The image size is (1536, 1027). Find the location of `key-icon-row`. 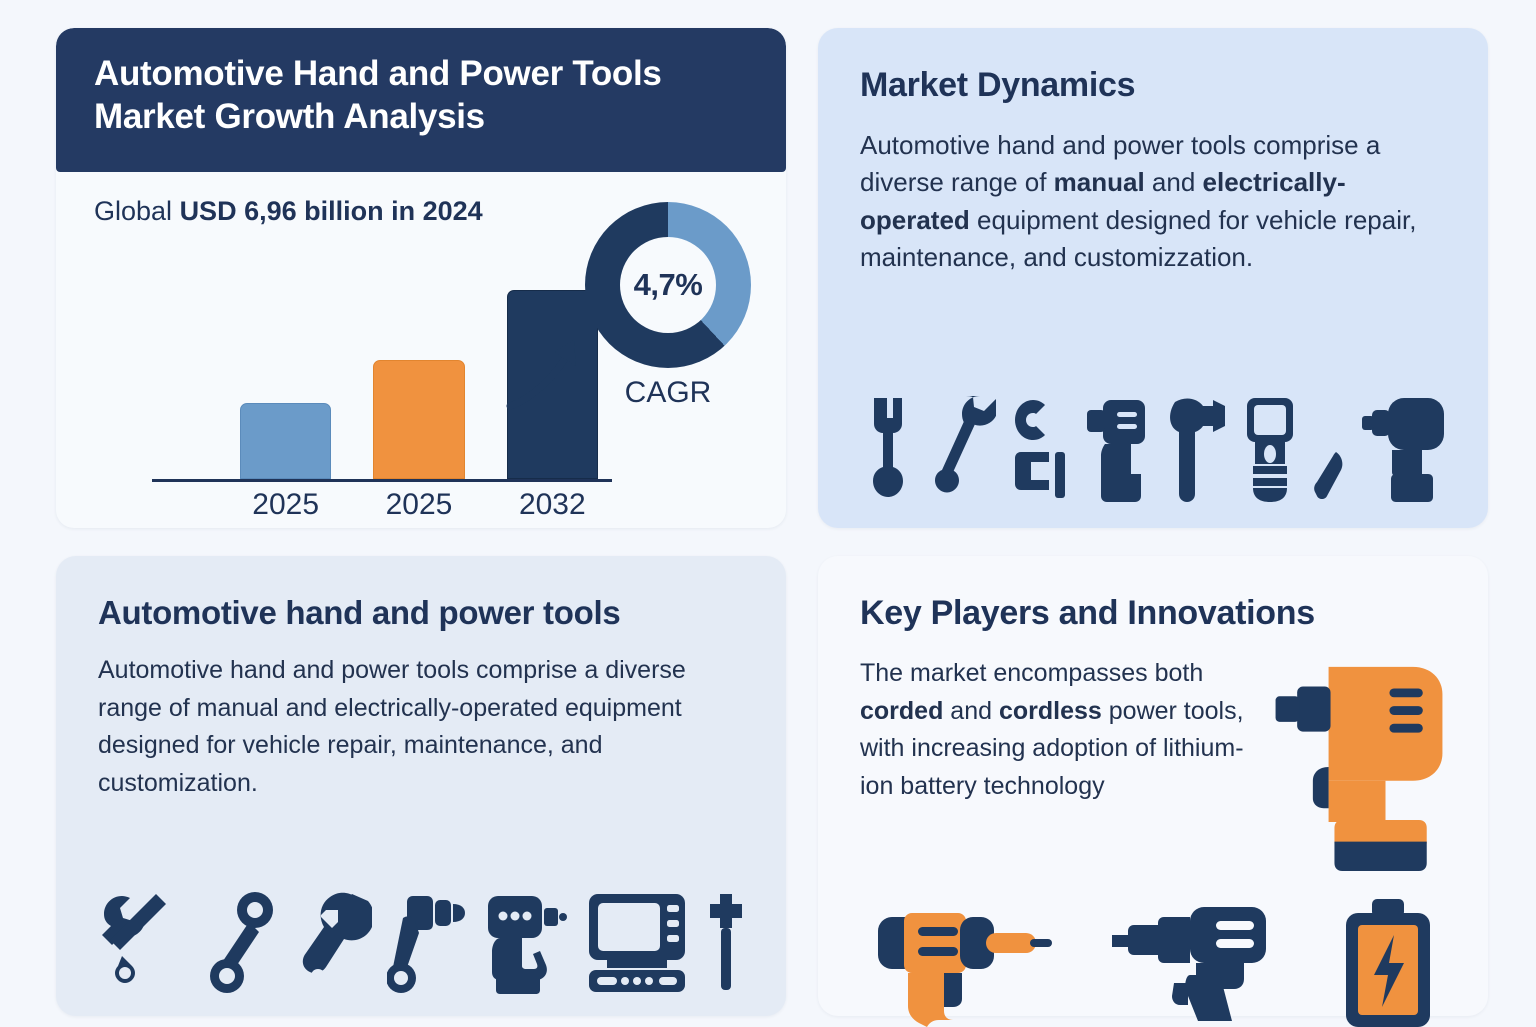

key-icon-row is located at coordinates (1154, 963).